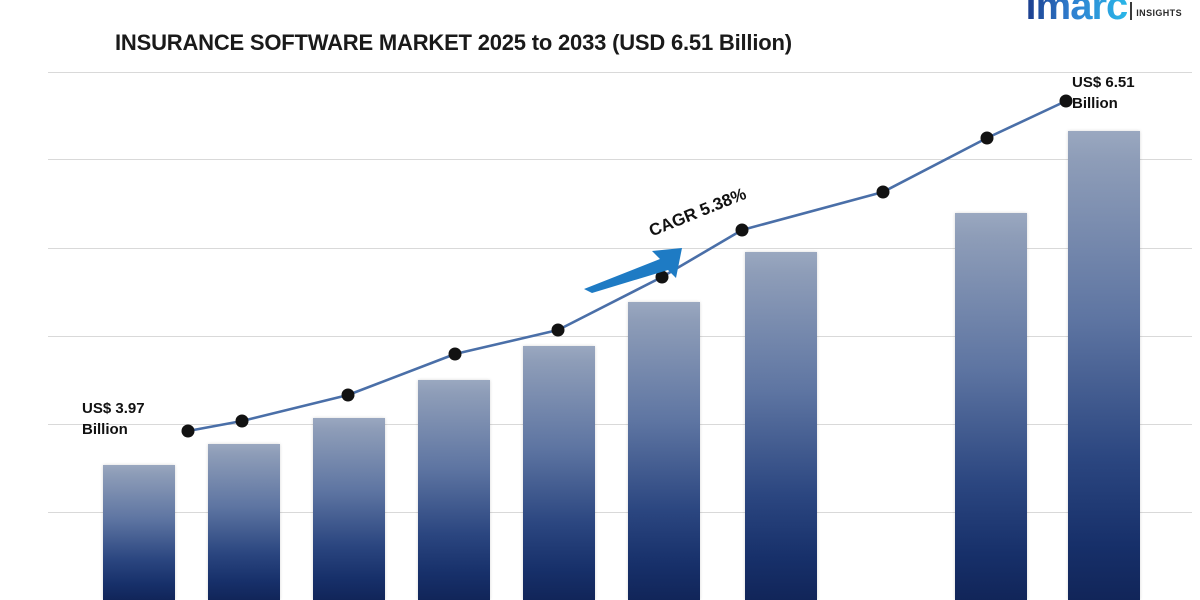 This screenshot has height=600, width=1200. I want to click on start-value-label: US$ 3.97 Billion, so click(113, 419).